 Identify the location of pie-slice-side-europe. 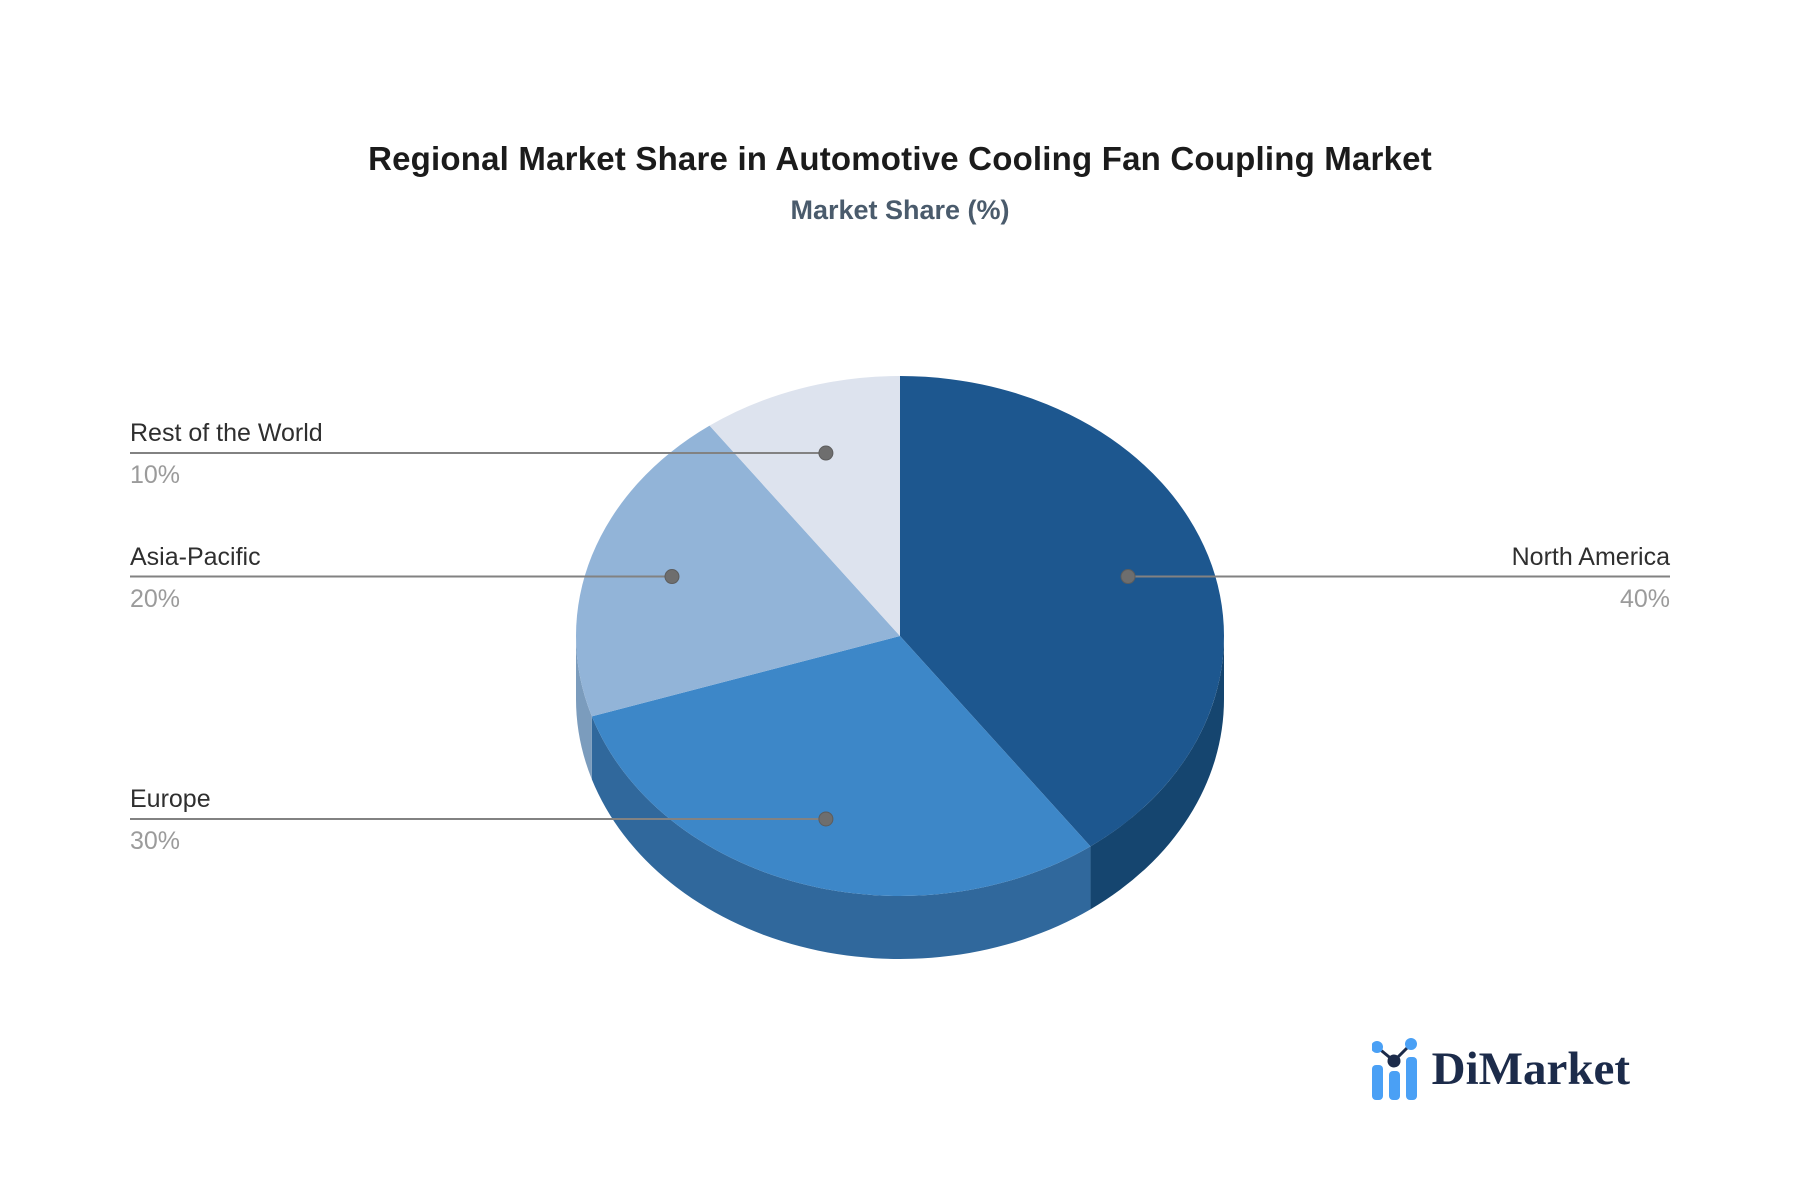
(841, 837).